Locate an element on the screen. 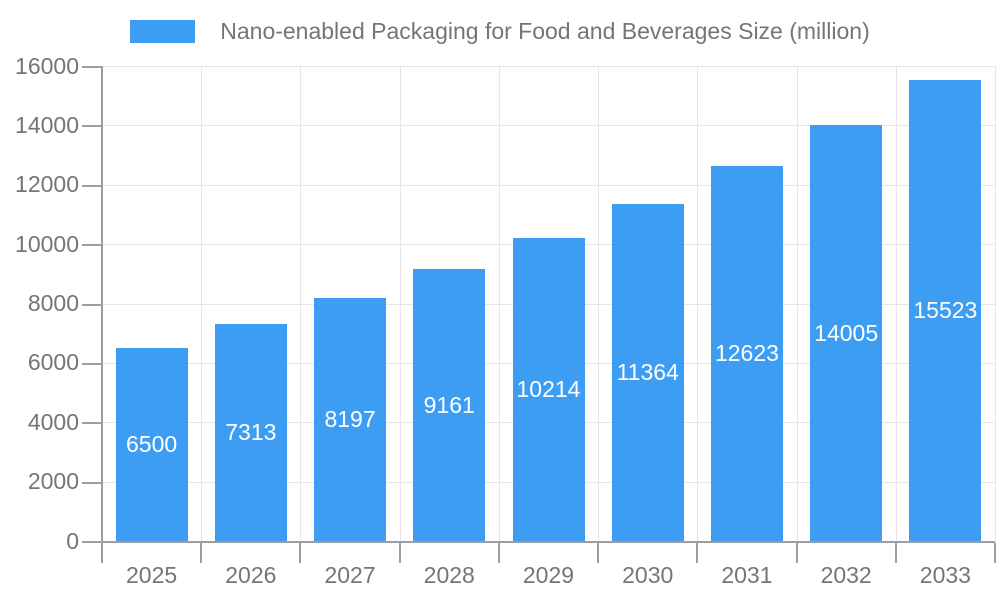  bar-value-label: 7313 is located at coordinates (251, 431).